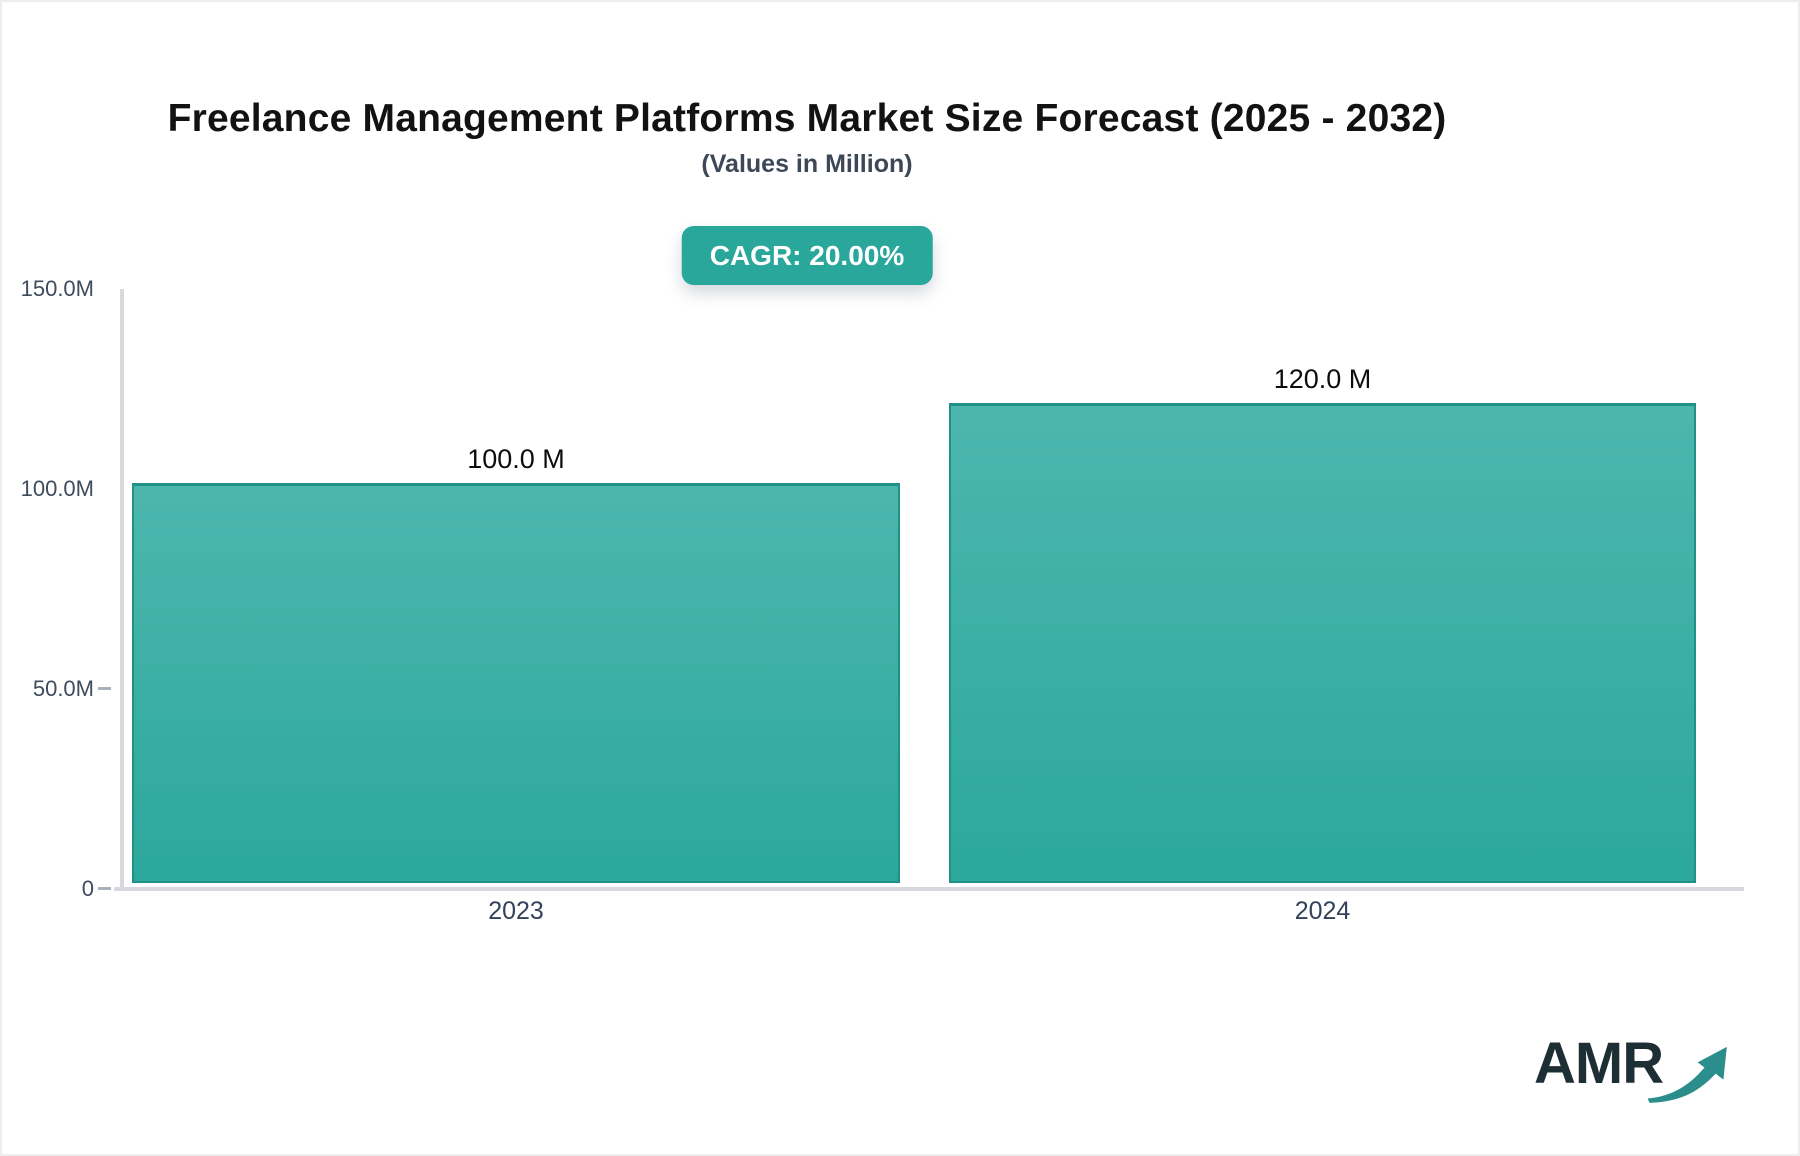 The width and height of the screenshot is (1800, 1156). Describe the element at coordinates (57, 488) in the screenshot. I see `y-tick-label: 100.0M` at that location.